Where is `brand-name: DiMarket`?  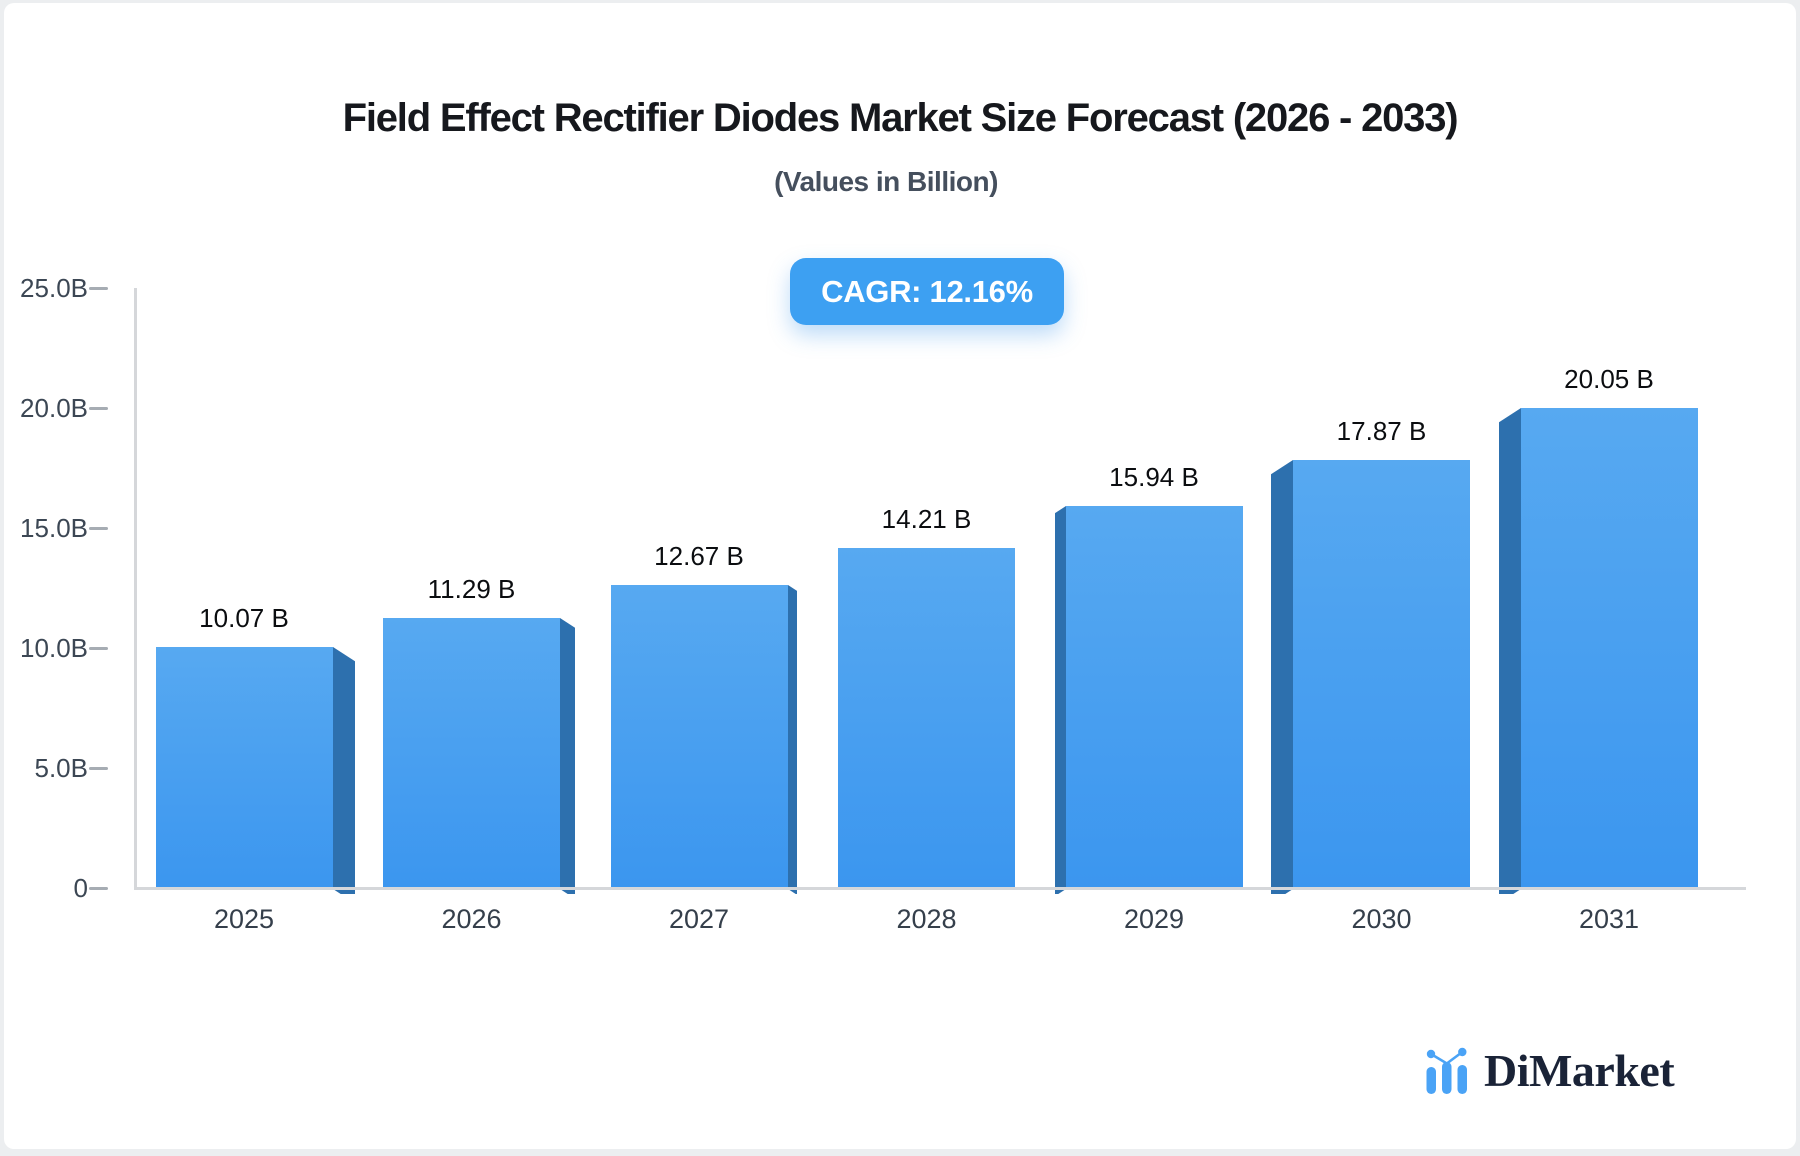 brand-name: DiMarket is located at coordinates (1579, 1070).